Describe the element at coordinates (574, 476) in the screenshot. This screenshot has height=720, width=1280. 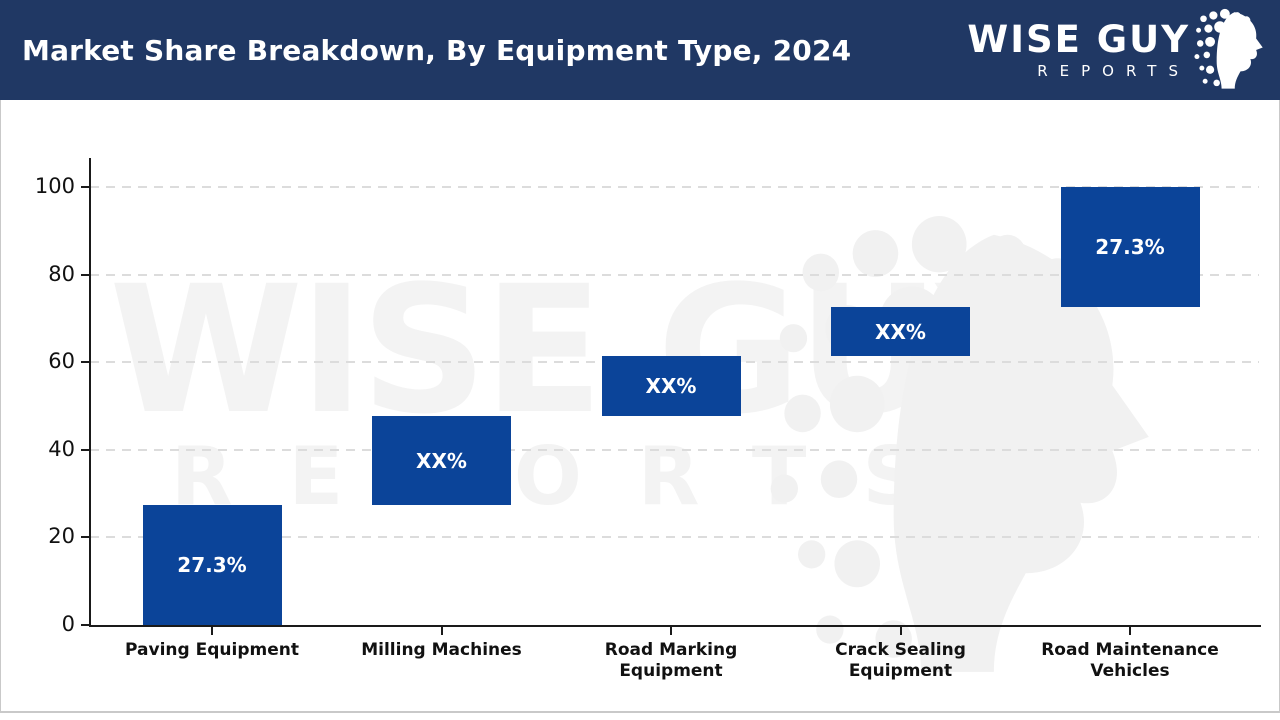
I see `watermark-text-reports: REPORTS` at that location.